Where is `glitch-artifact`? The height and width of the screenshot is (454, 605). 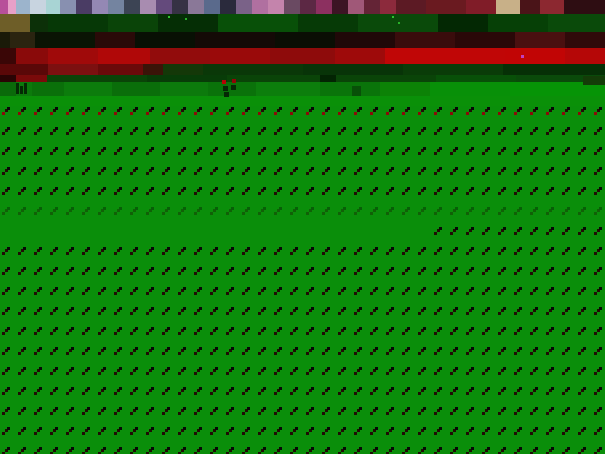
glitch-artifact is located at coordinates (21, 90).